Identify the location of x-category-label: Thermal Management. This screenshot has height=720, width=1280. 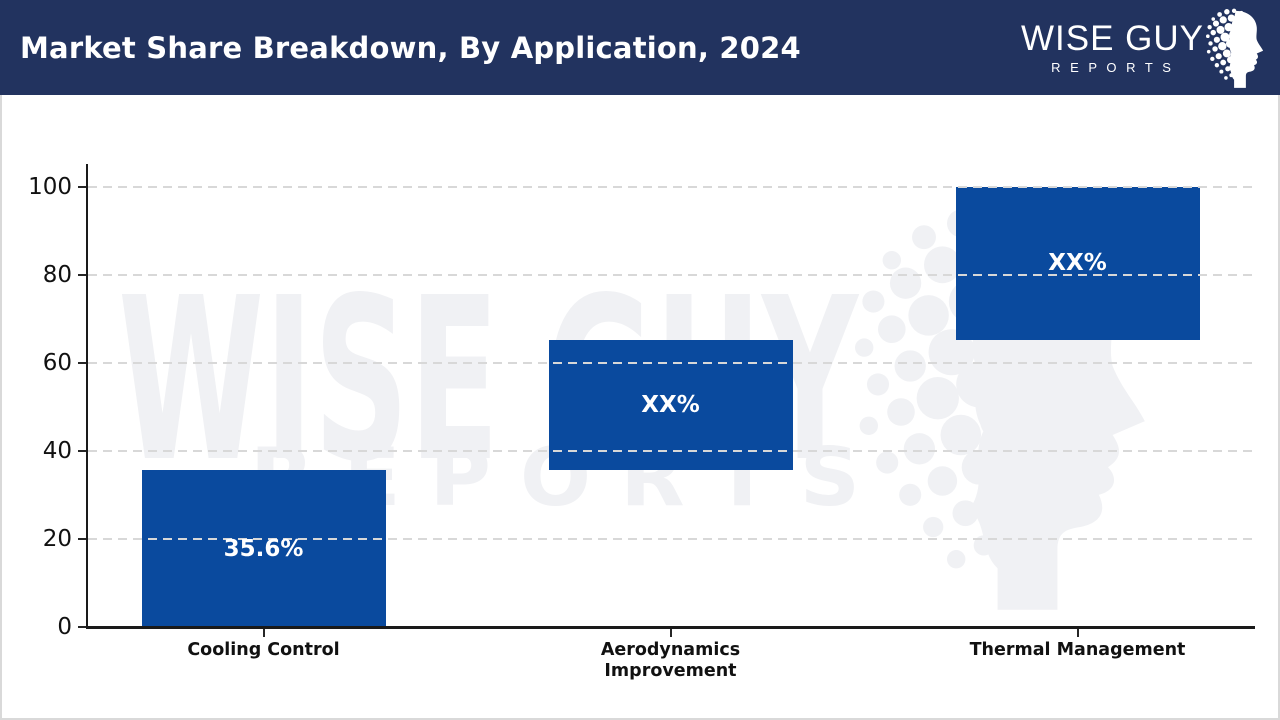
(1077, 650).